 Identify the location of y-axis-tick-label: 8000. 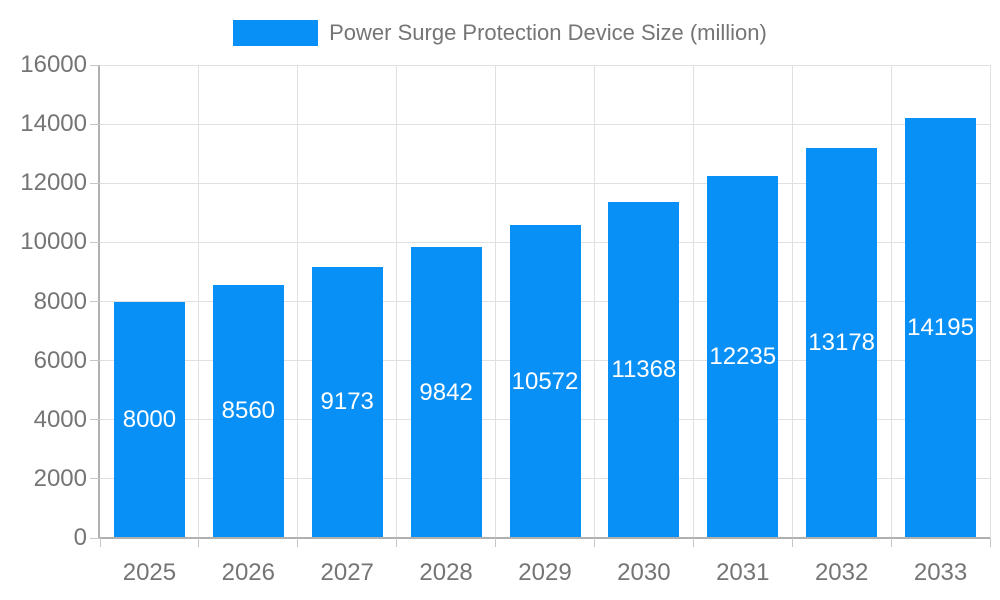
(60, 301).